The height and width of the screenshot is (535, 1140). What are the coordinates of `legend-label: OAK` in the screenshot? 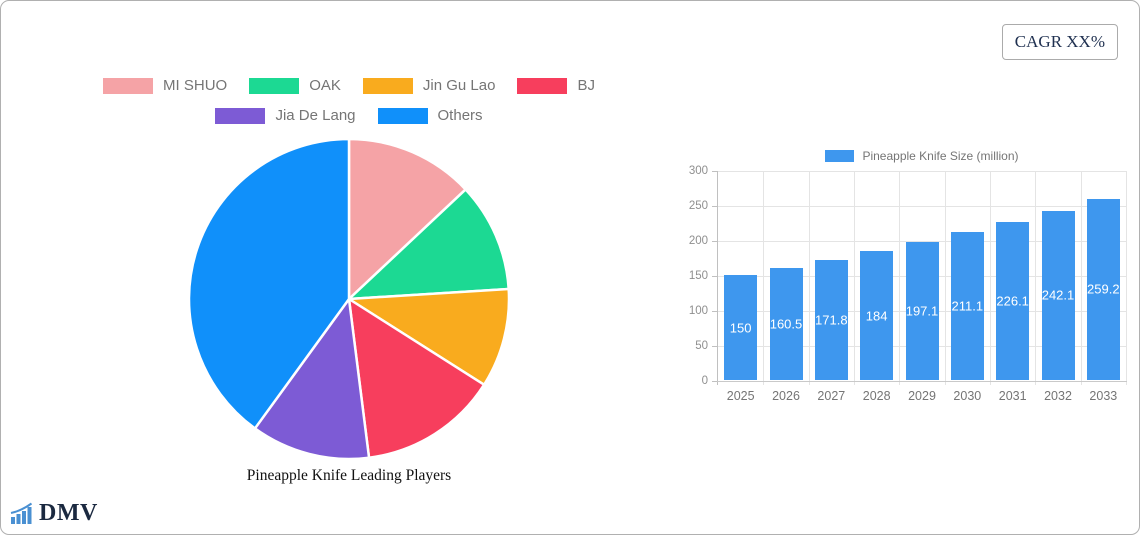 It's located at (325, 85).